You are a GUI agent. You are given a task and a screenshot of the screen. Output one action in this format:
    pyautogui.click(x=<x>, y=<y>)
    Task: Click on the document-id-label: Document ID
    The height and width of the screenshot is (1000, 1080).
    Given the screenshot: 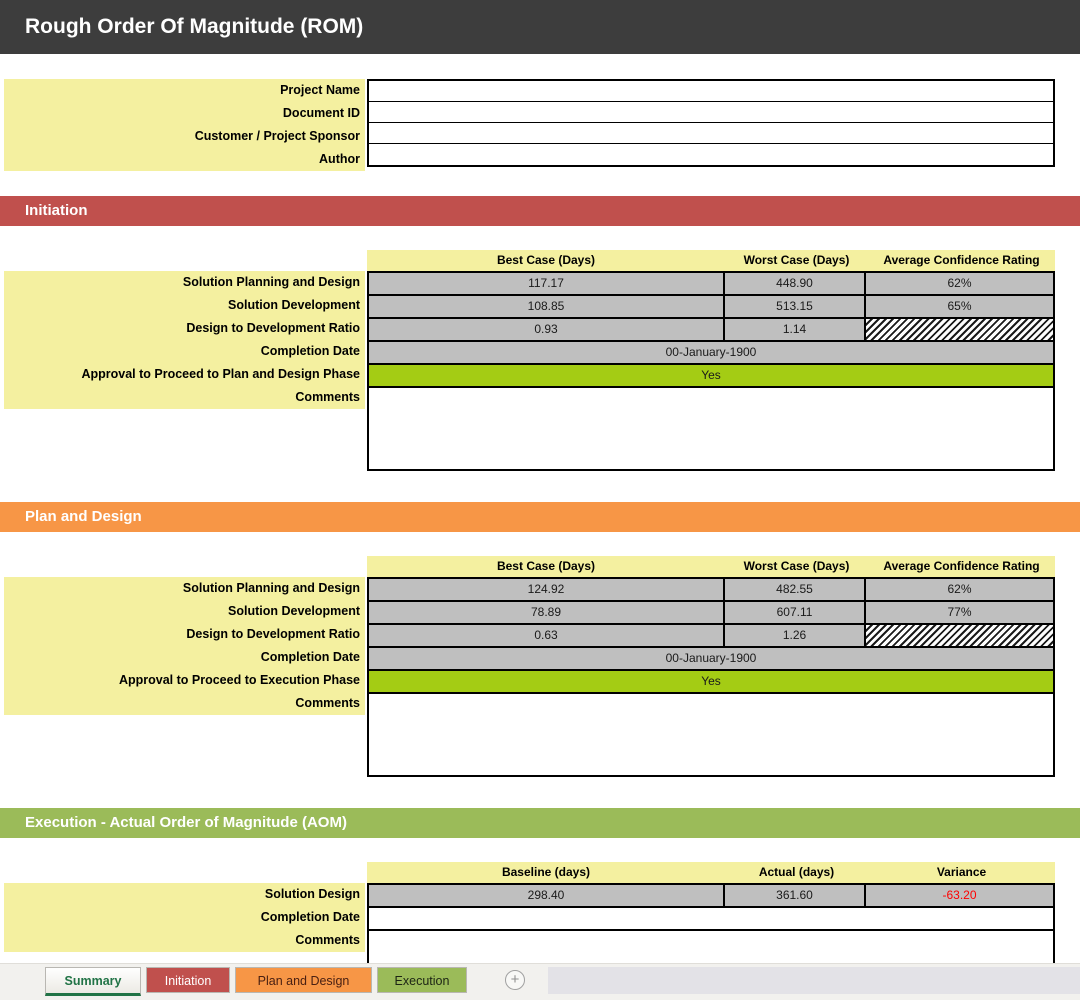 What is the action you would take?
    pyautogui.click(x=321, y=113)
    